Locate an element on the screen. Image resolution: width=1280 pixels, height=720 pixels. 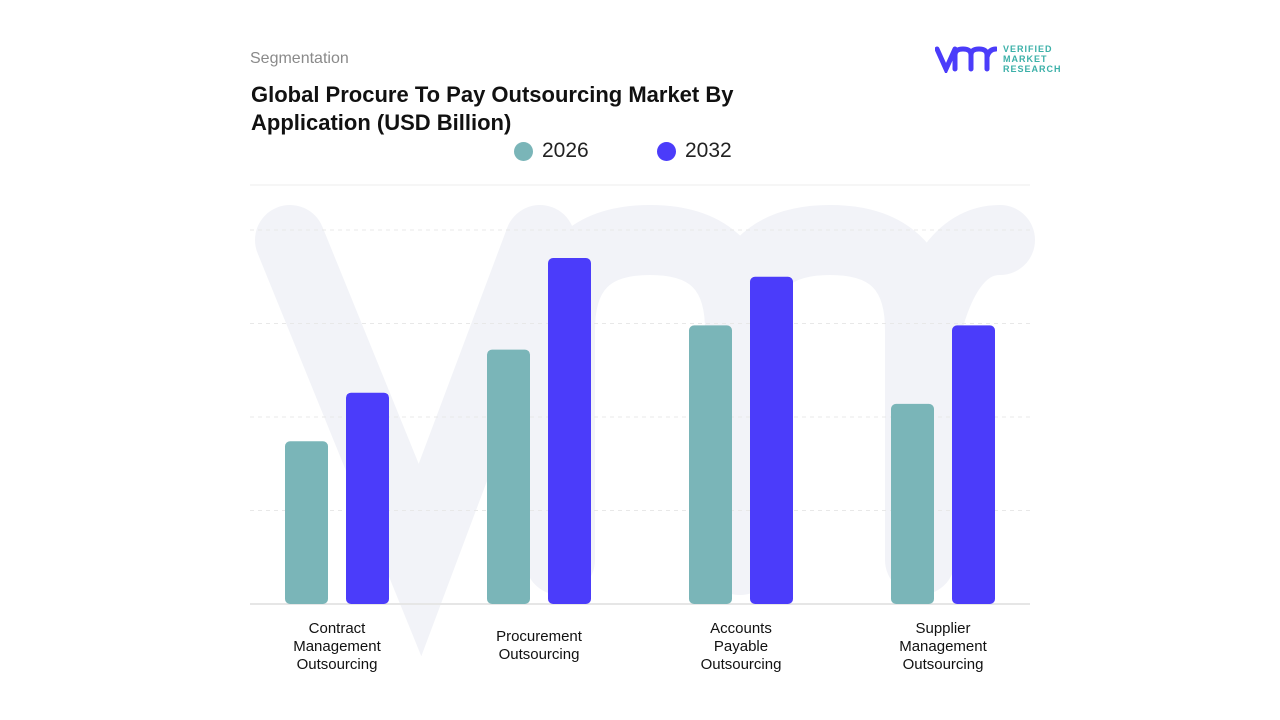
vmr-logo-icon is located at coordinates (966, 59).